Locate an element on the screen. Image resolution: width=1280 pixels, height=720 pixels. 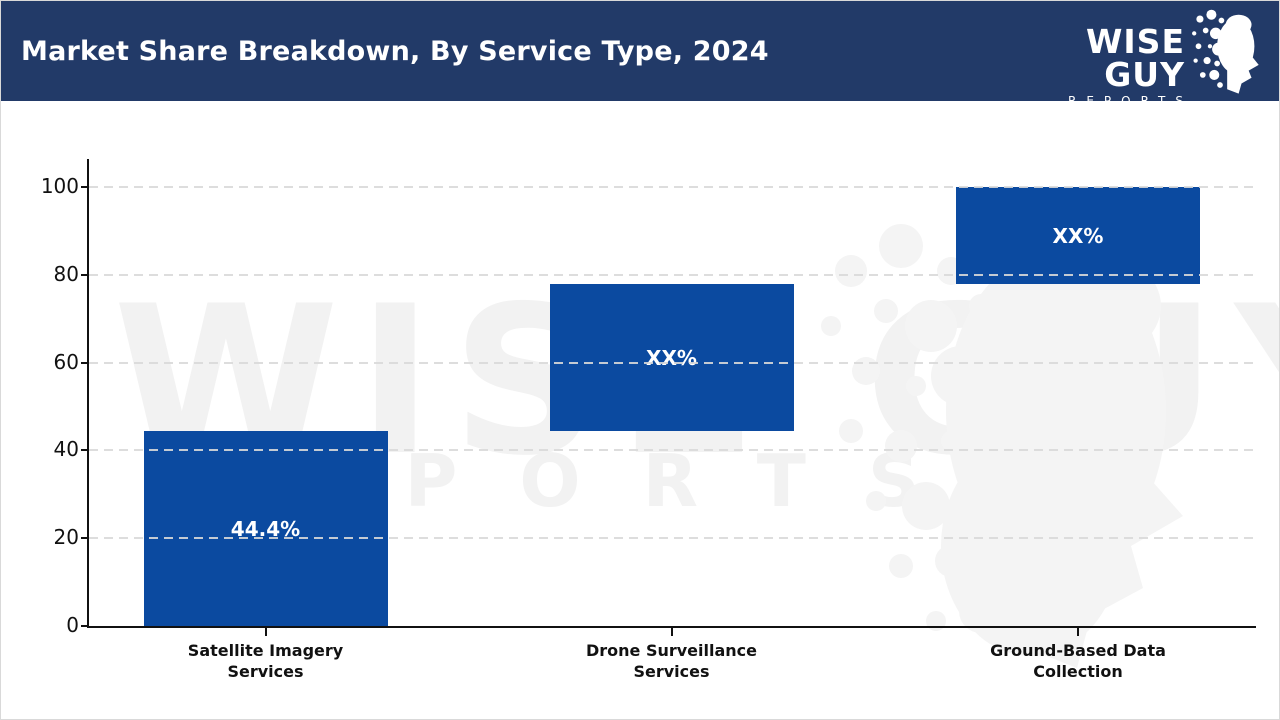
y-tick-label: 100 is located at coordinates (59, 186).